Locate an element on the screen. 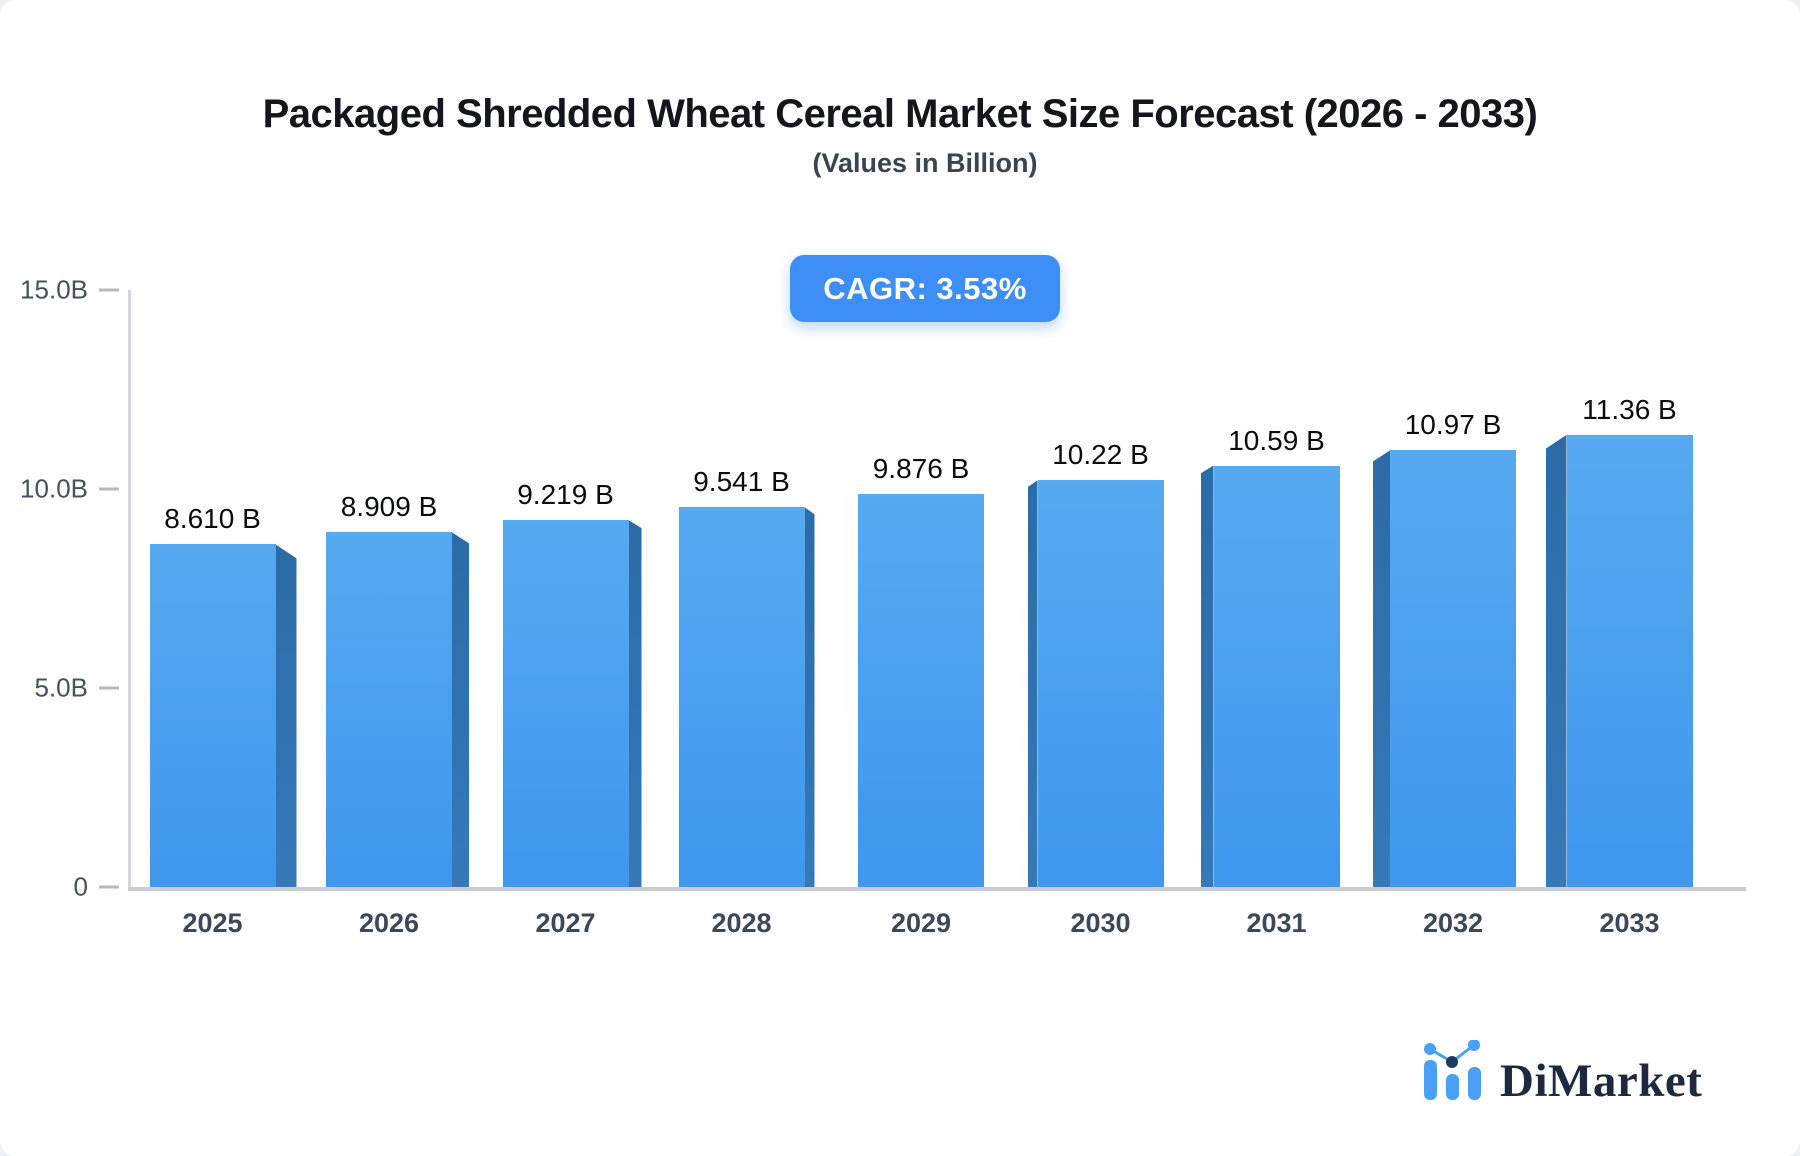 The height and width of the screenshot is (1156, 1800). bar-2029: 9.876 B is located at coordinates (921, 670).